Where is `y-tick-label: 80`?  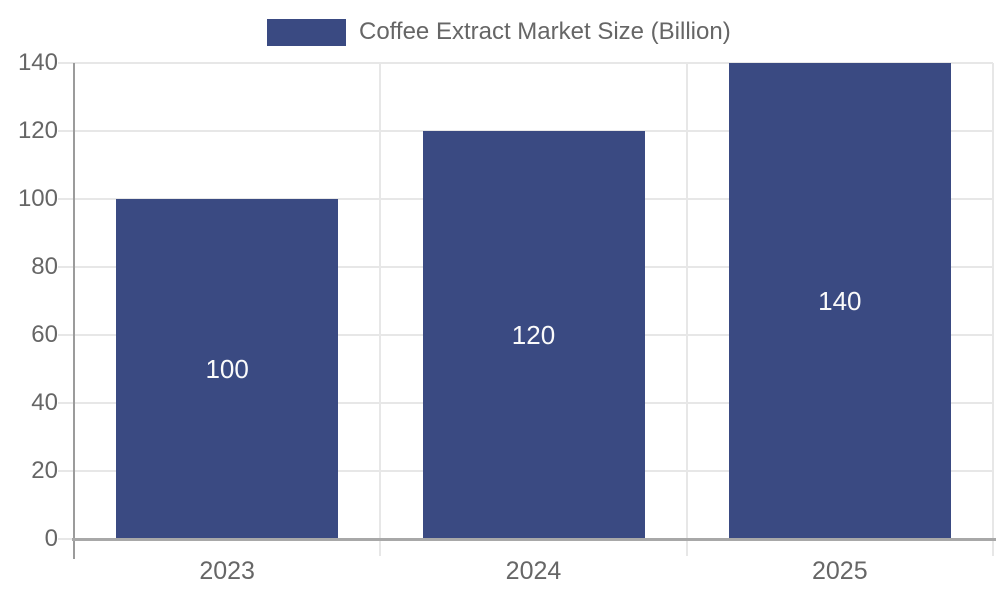
y-tick-label: 80 is located at coordinates (44, 266).